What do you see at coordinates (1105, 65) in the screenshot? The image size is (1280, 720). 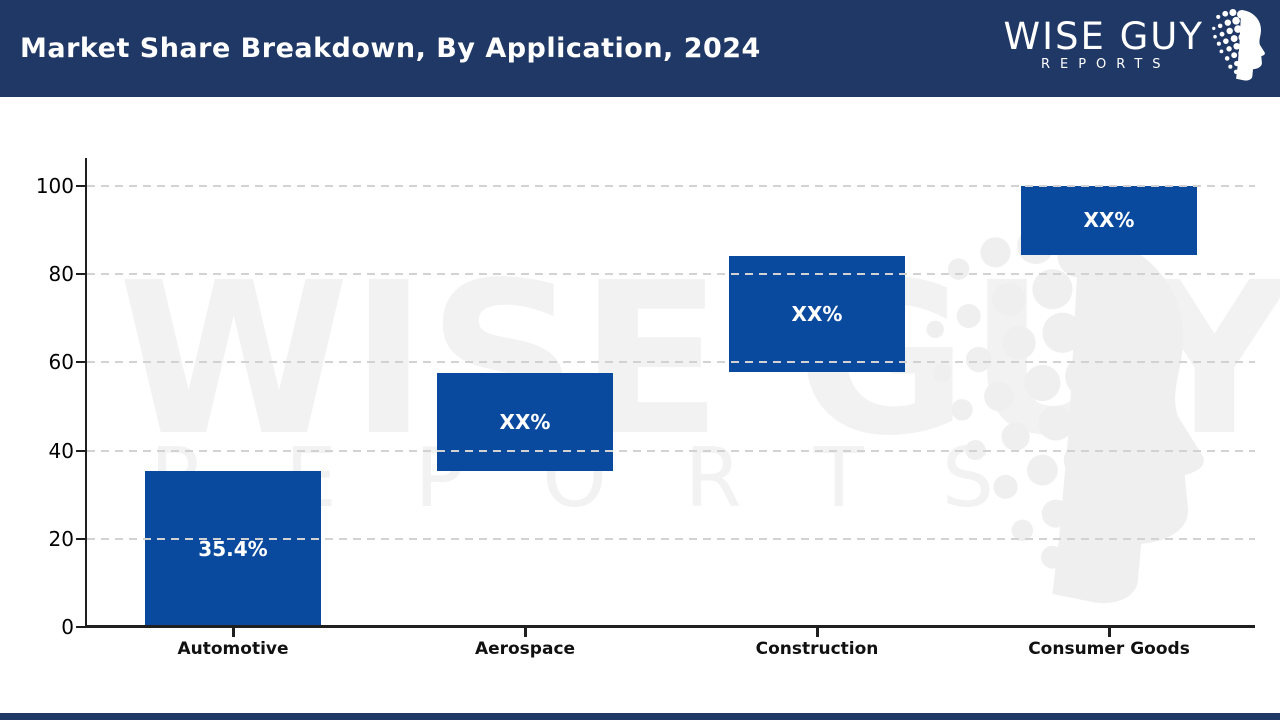 I see `logo-wordmark-line2: REPORTS` at bounding box center [1105, 65].